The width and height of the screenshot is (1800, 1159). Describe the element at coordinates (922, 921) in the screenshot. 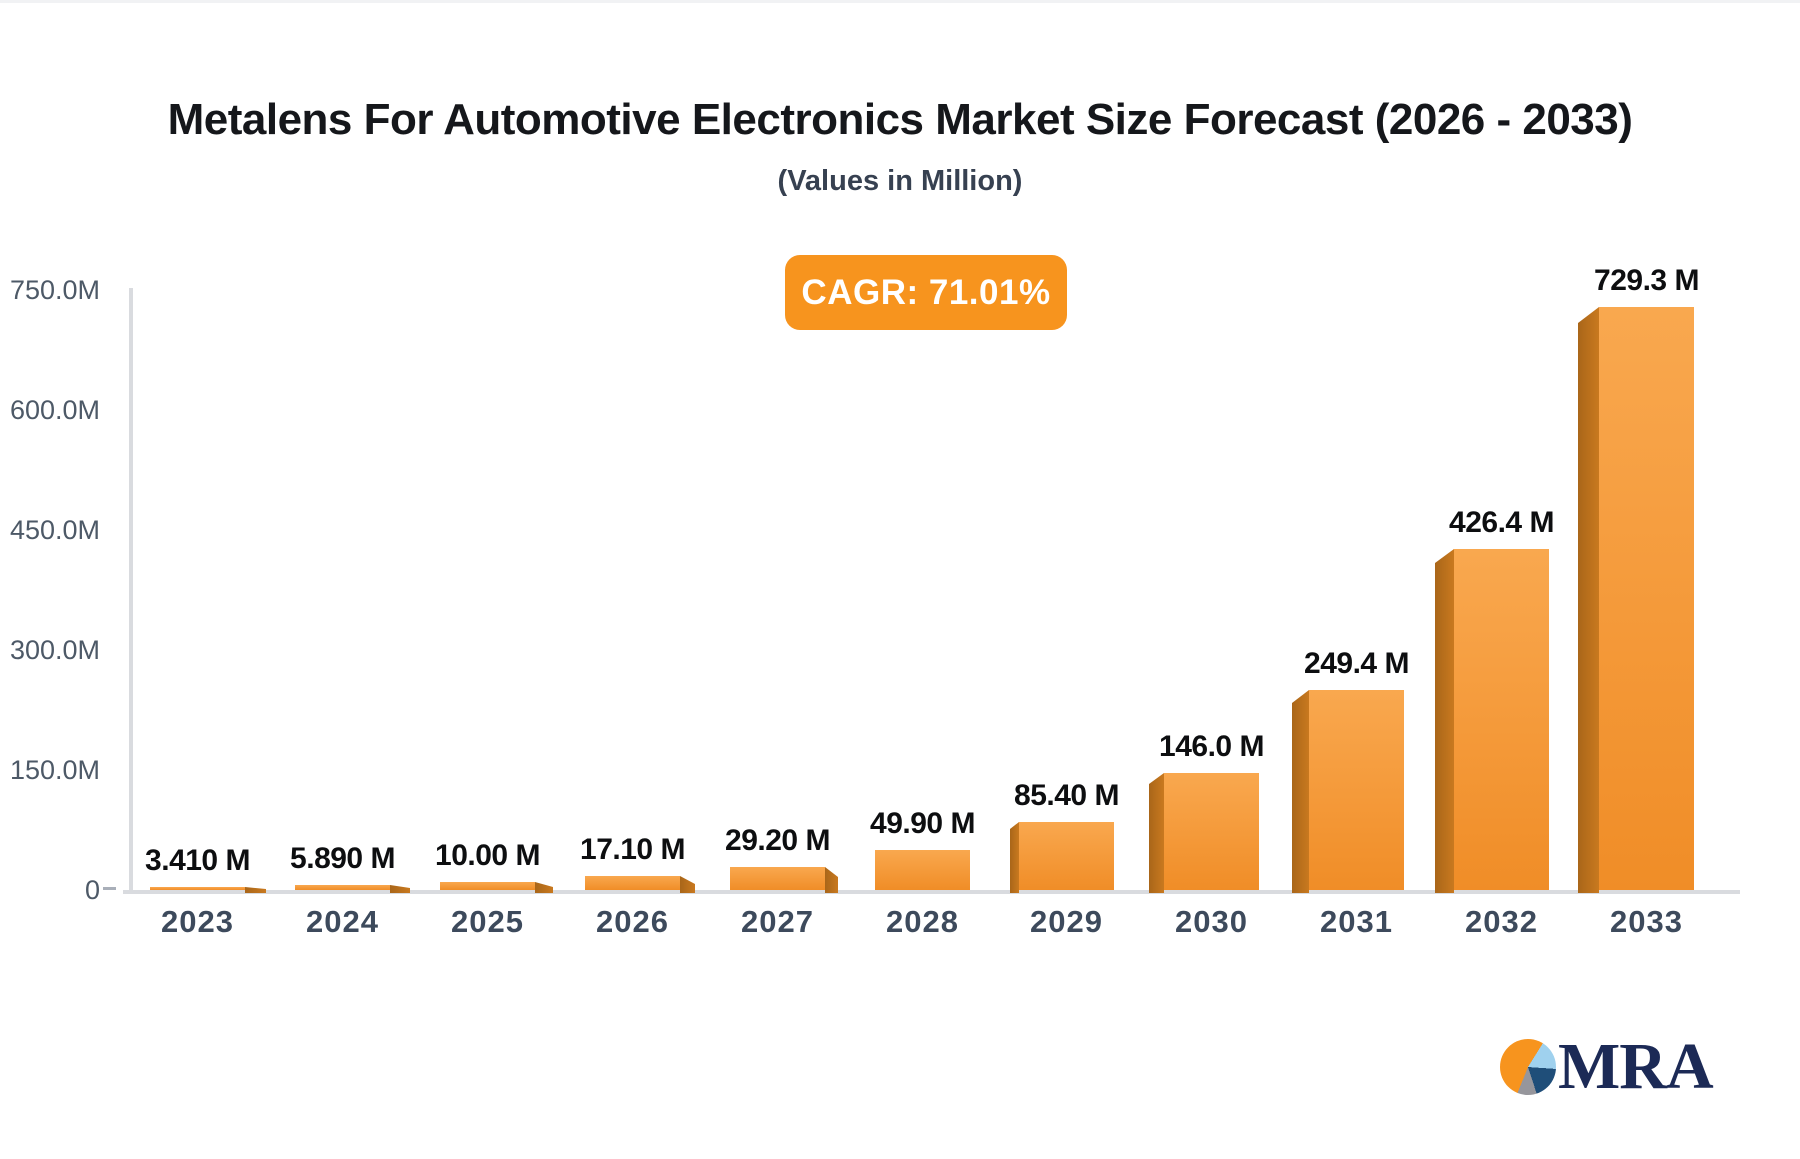

I see `x-axis-label: 2028` at that location.